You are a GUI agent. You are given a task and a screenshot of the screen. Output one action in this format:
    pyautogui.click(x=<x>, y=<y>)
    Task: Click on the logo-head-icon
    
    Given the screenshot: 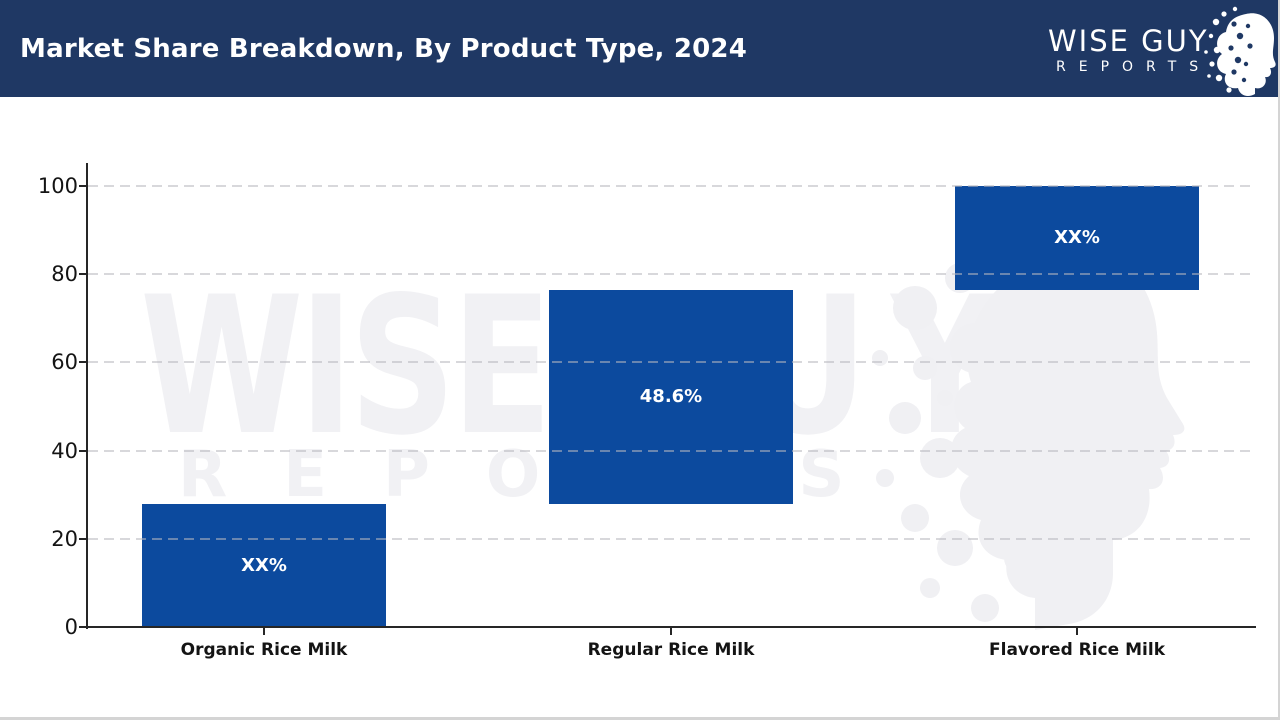 What is the action you would take?
    pyautogui.click(x=1240, y=51)
    